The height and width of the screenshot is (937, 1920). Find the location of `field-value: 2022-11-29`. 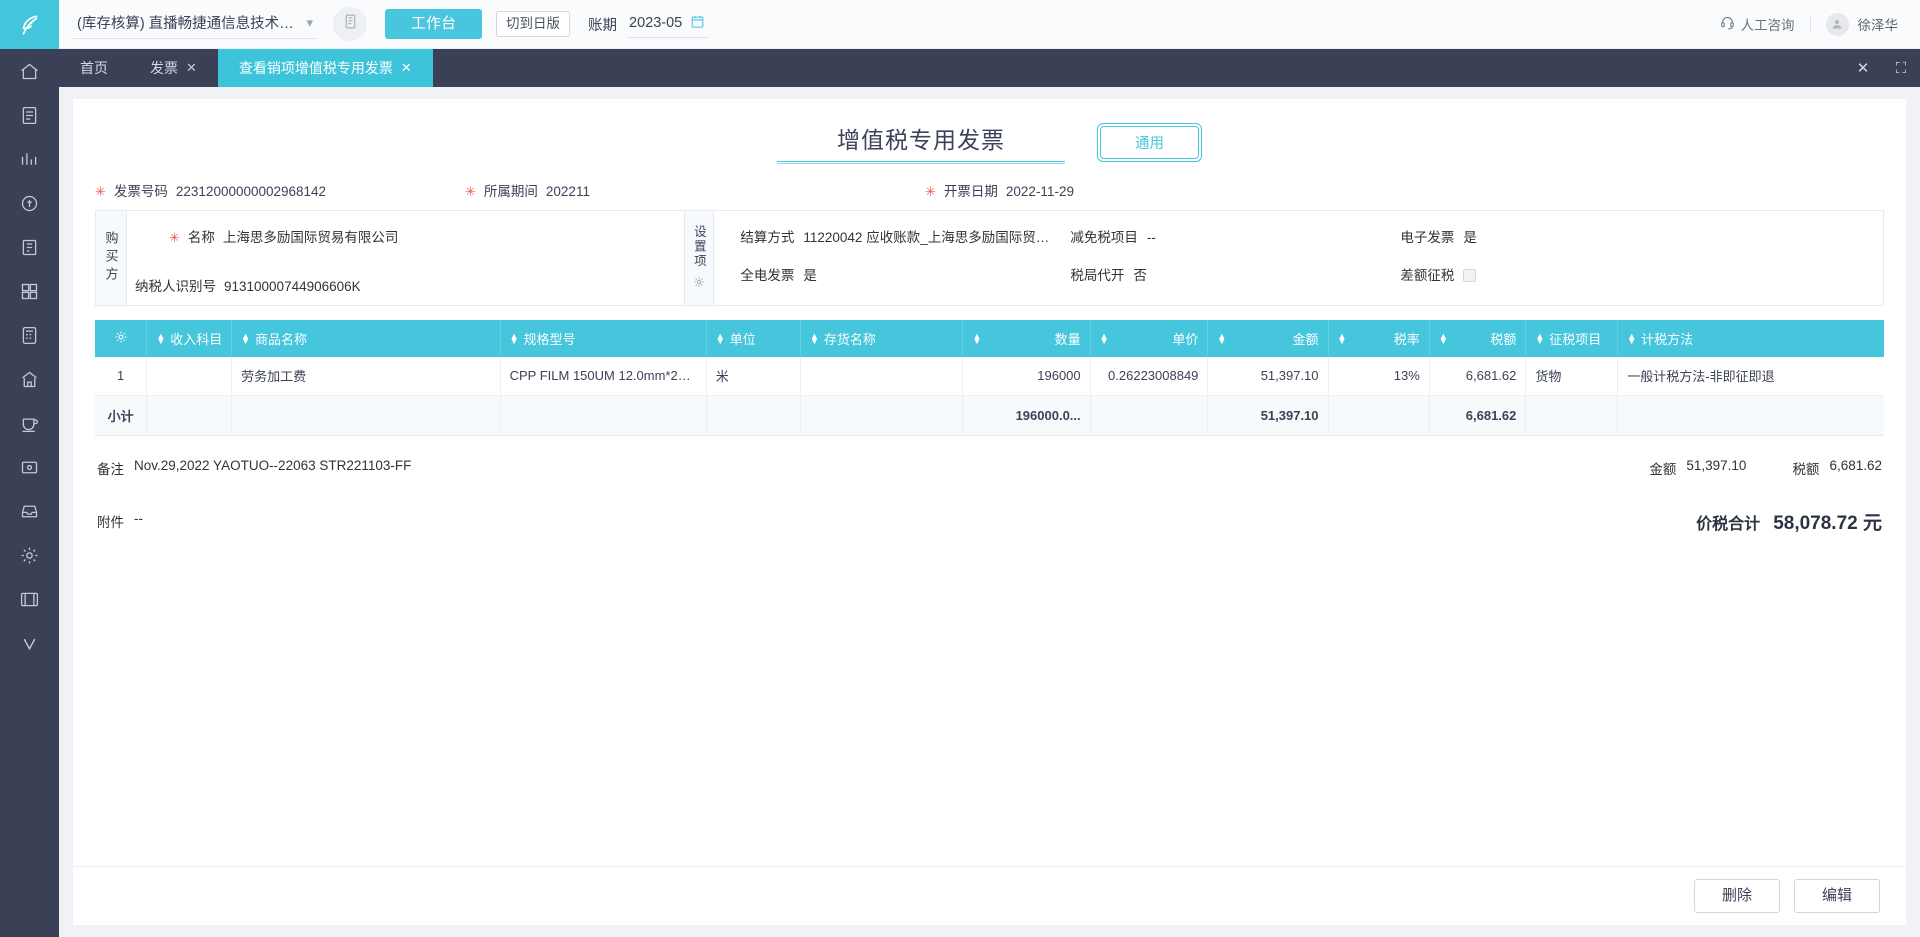

field-value: 2022-11-29 is located at coordinates (1039, 191).